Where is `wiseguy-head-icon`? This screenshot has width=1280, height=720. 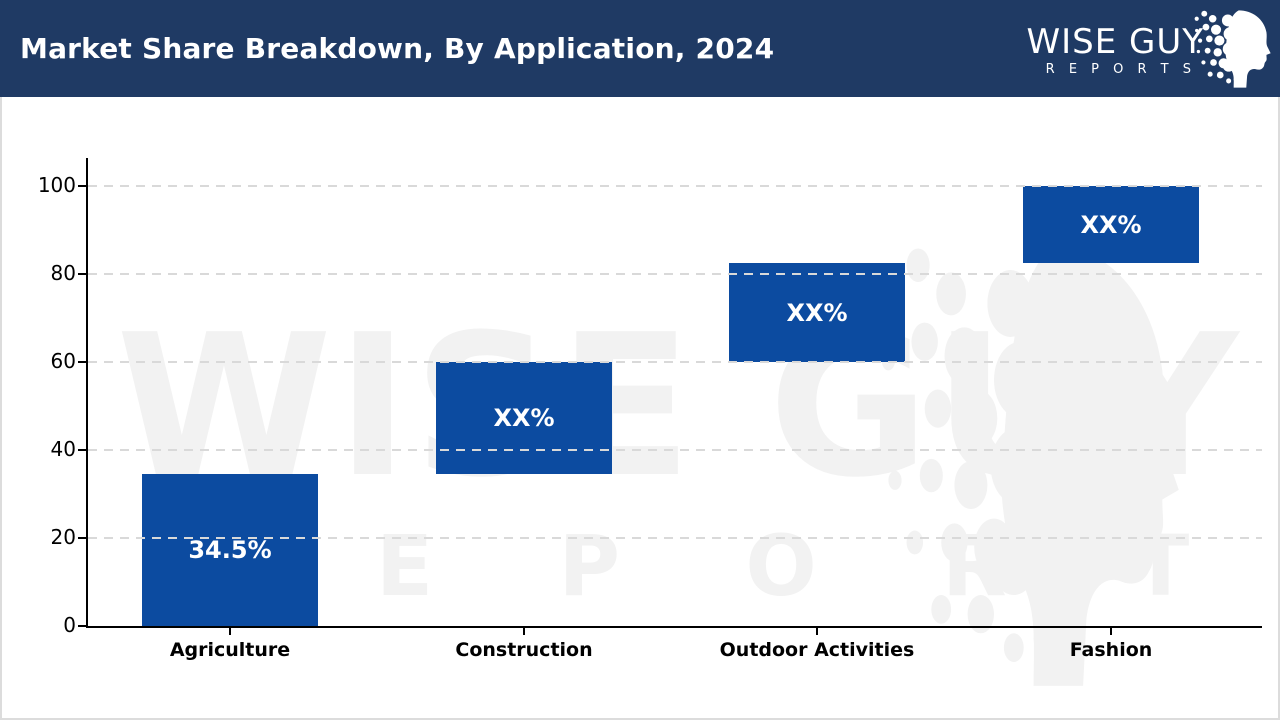
wiseguy-head-icon is located at coordinates (1232, 49).